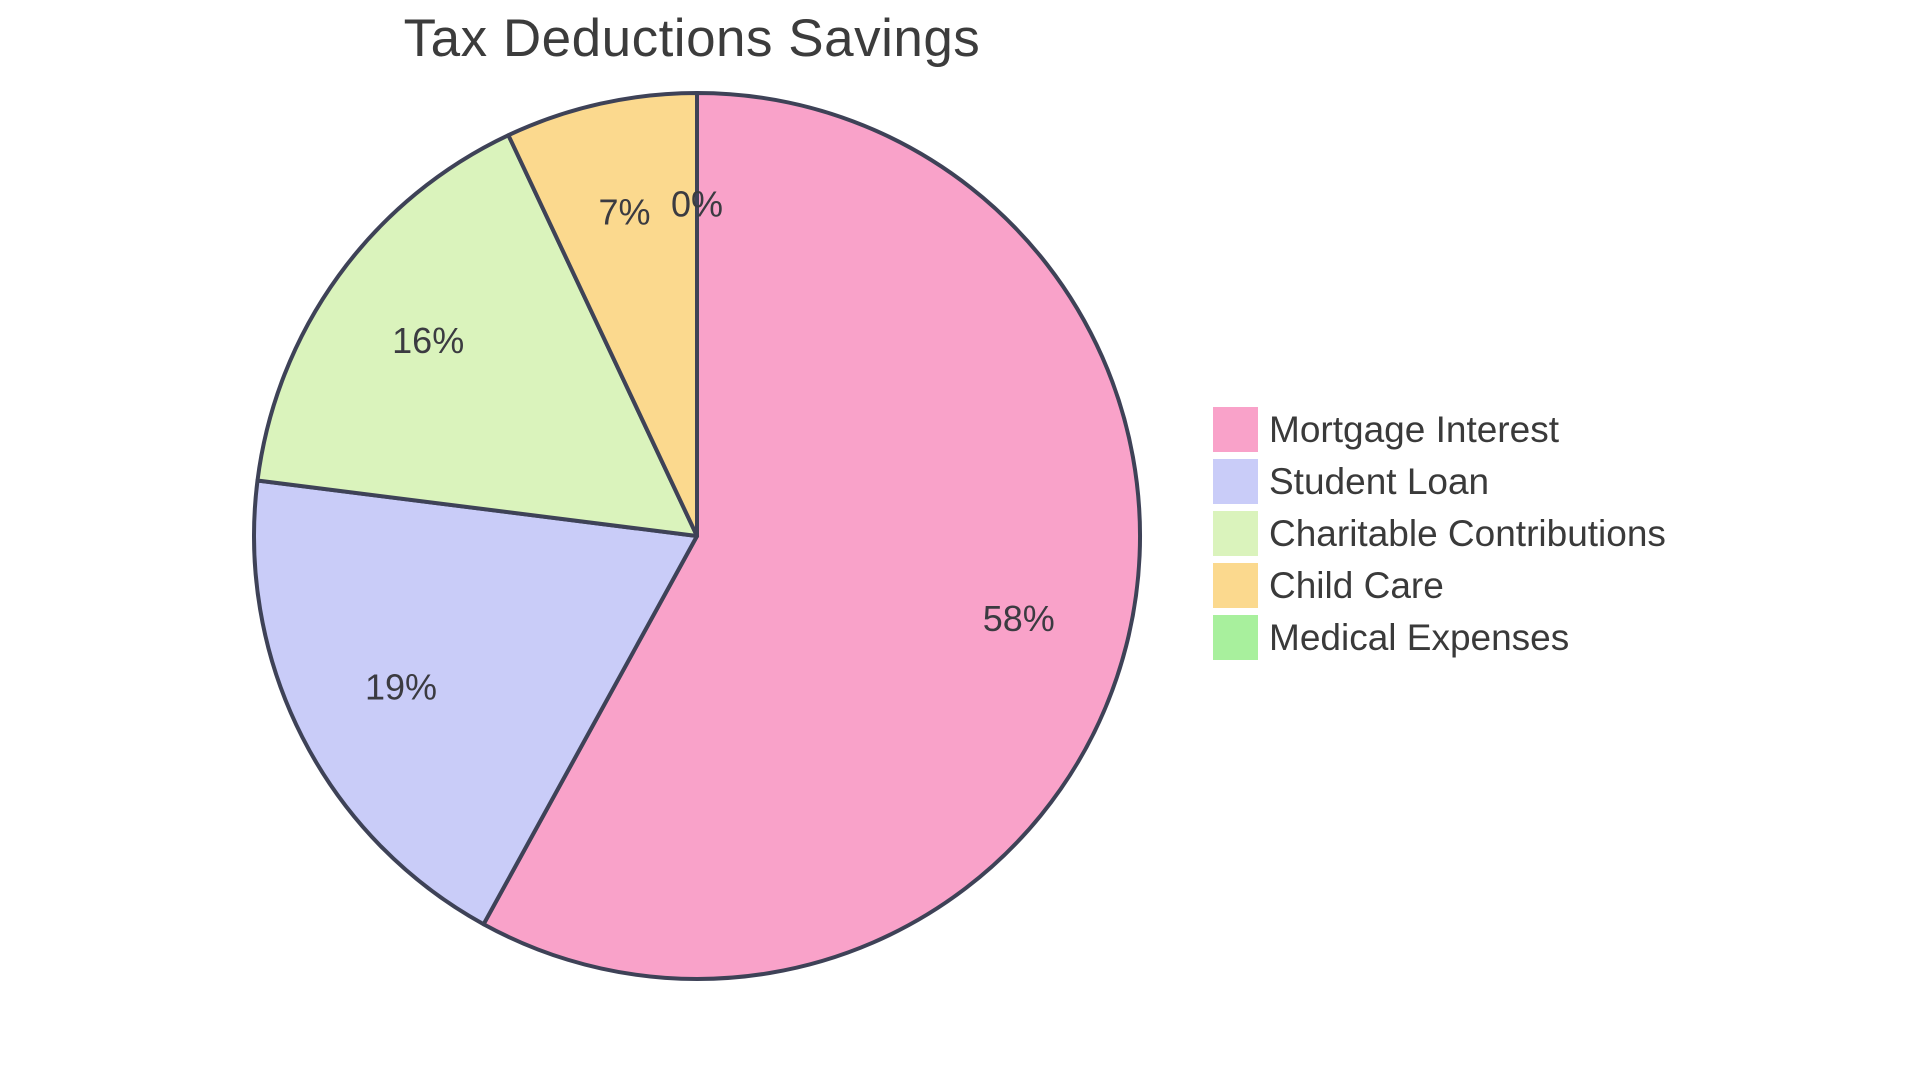  Describe the element at coordinates (1414, 429) in the screenshot. I see `legend-label-mortgage-interest: Mortgage Interest` at that location.